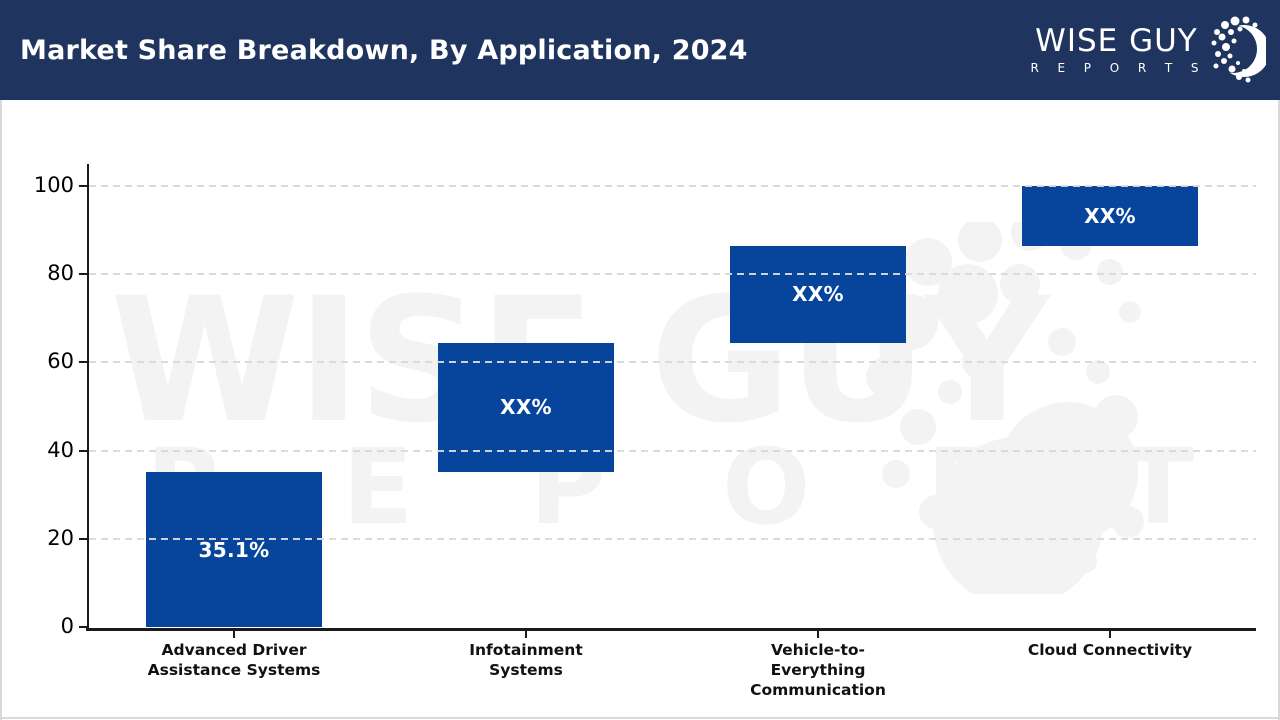  What do you see at coordinates (1279, 410) in the screenshot?
I see `frame-border-right` at bounding box center [1279, 410].